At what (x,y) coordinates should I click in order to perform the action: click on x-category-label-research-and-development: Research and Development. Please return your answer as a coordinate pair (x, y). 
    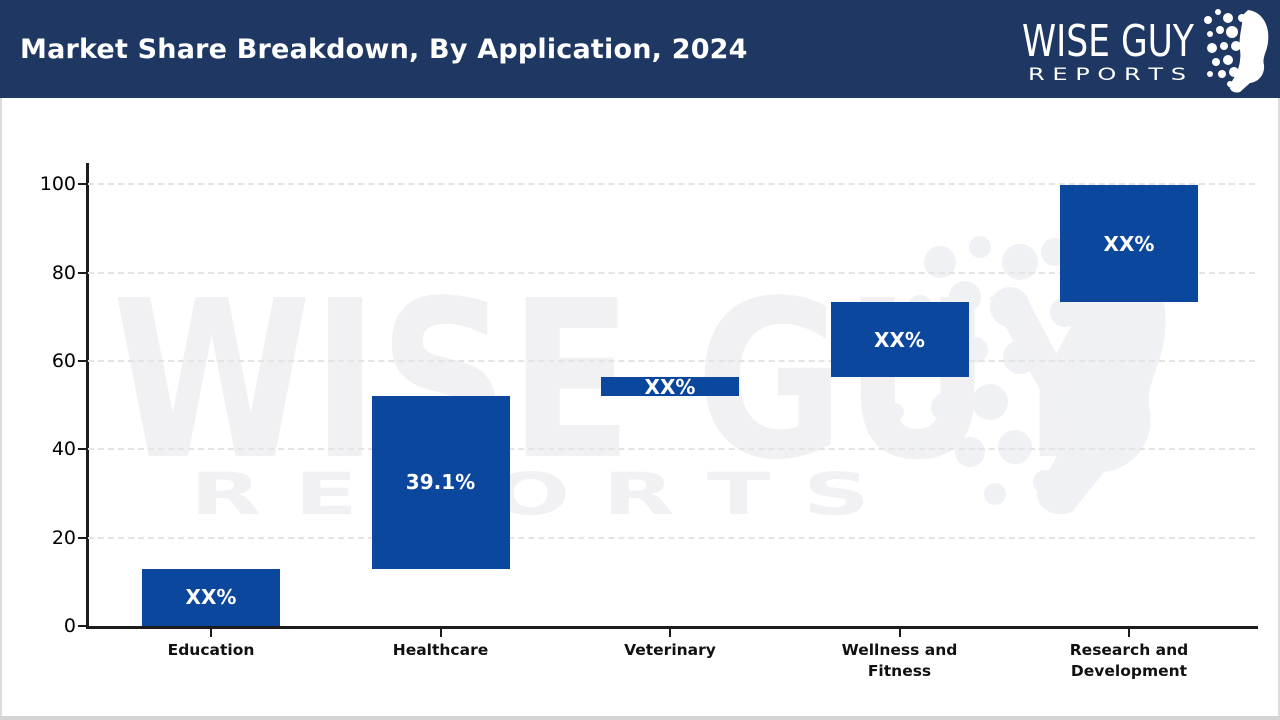
    Looking at the image, I should click on (1129, 660).